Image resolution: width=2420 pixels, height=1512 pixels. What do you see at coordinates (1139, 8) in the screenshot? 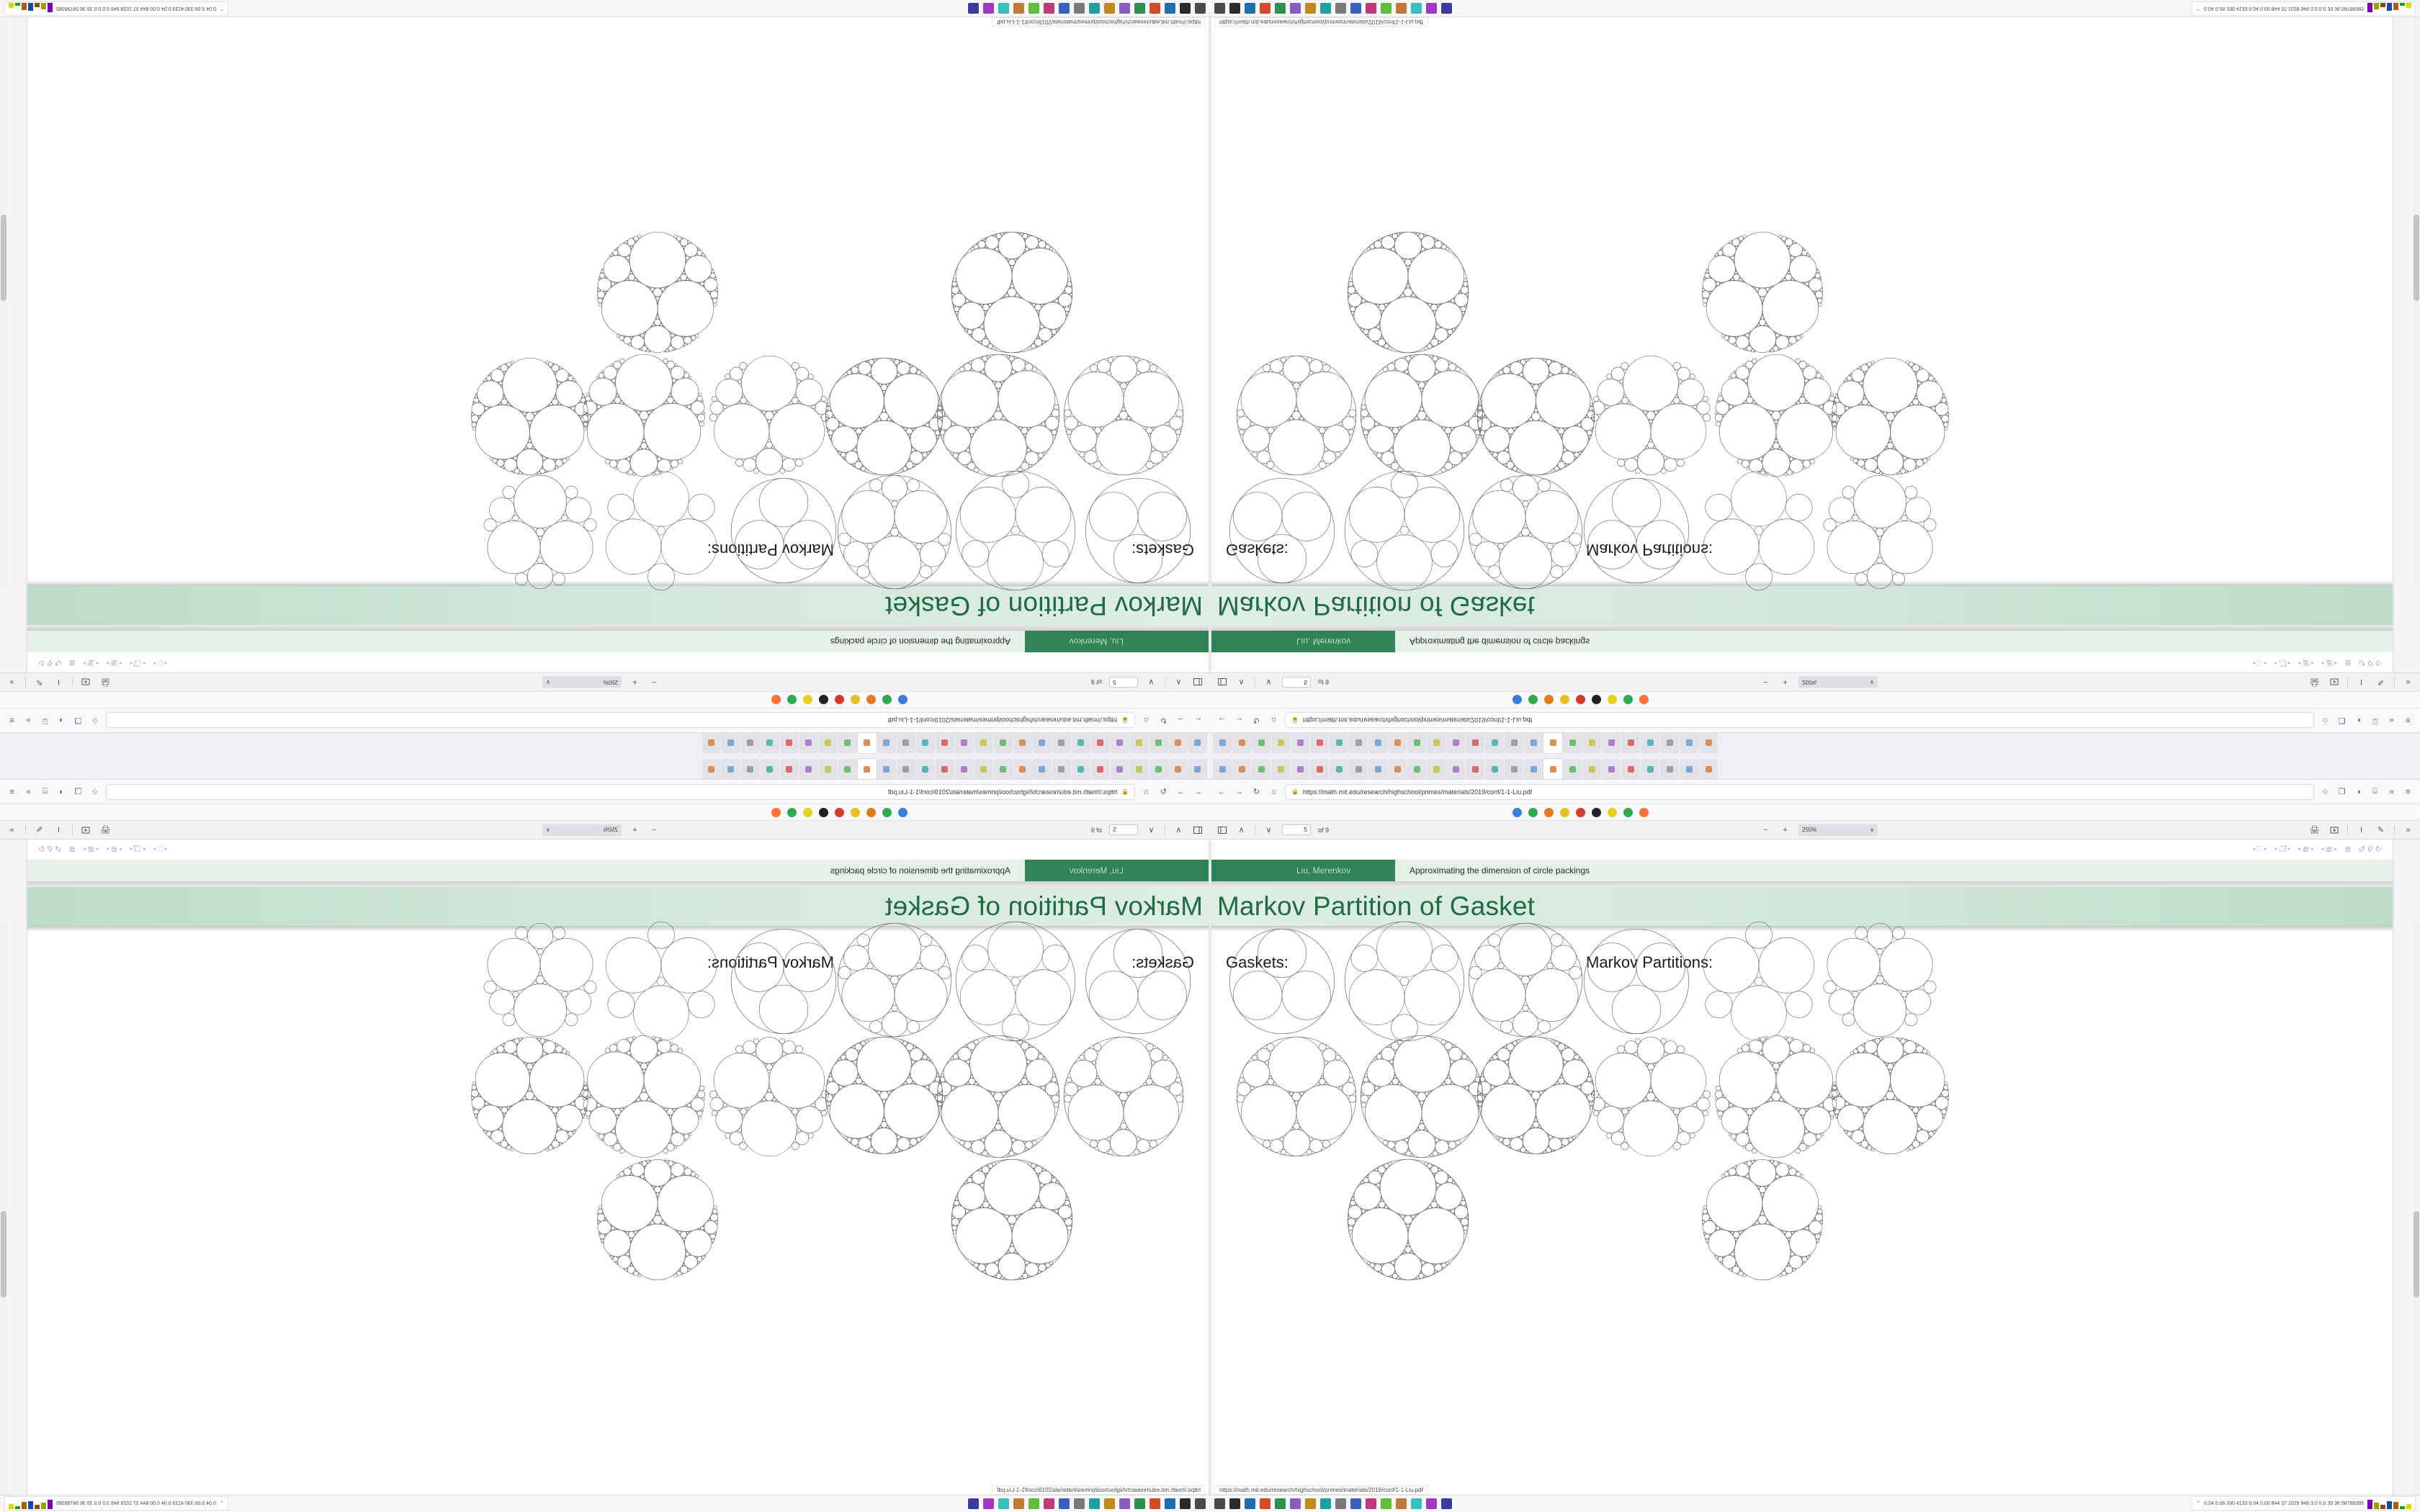
I see `media-icon` at bounding box center [1139, 8].